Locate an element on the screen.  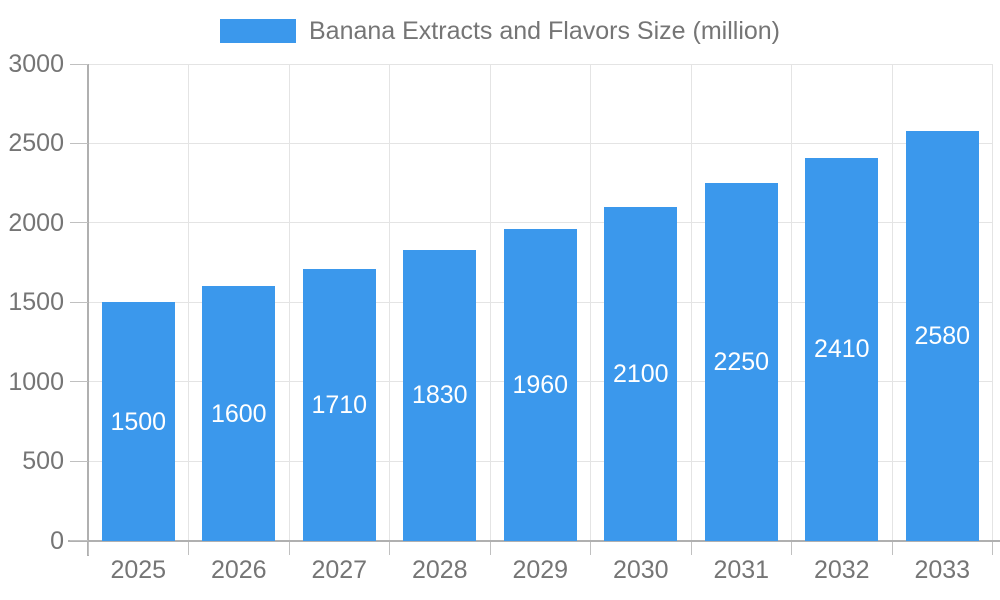
bar-value-label: 1500 is located at coordinates (138, 421).